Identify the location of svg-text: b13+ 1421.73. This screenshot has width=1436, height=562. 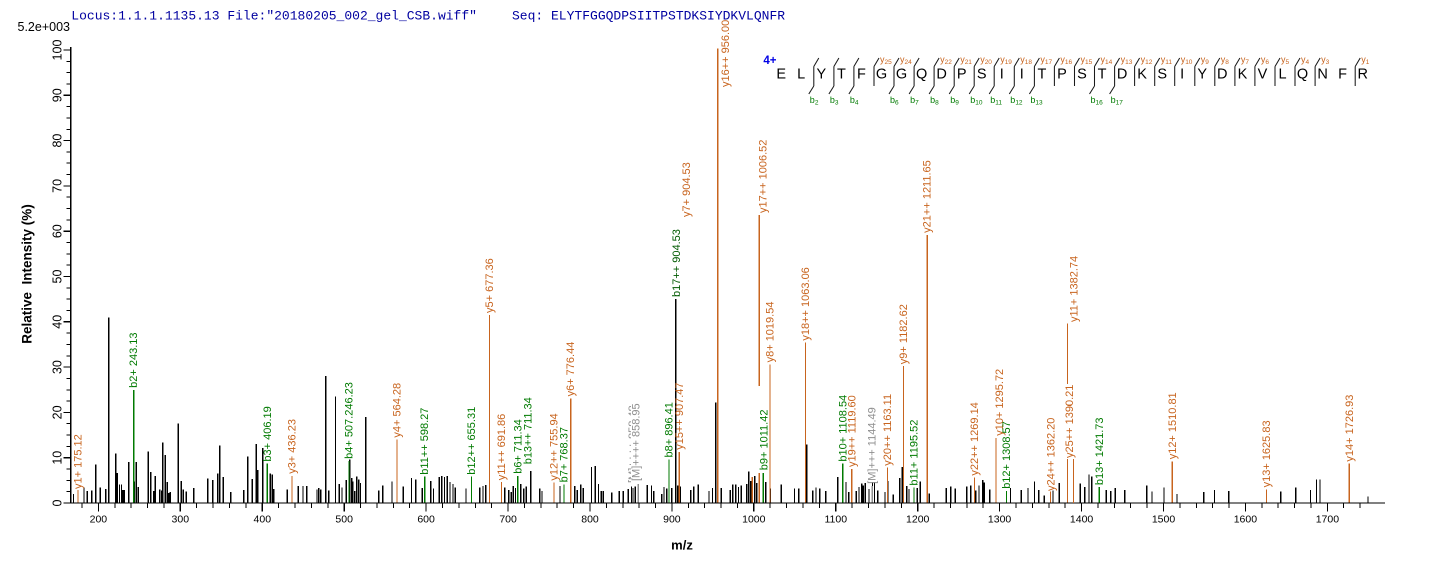
(1100, 451).